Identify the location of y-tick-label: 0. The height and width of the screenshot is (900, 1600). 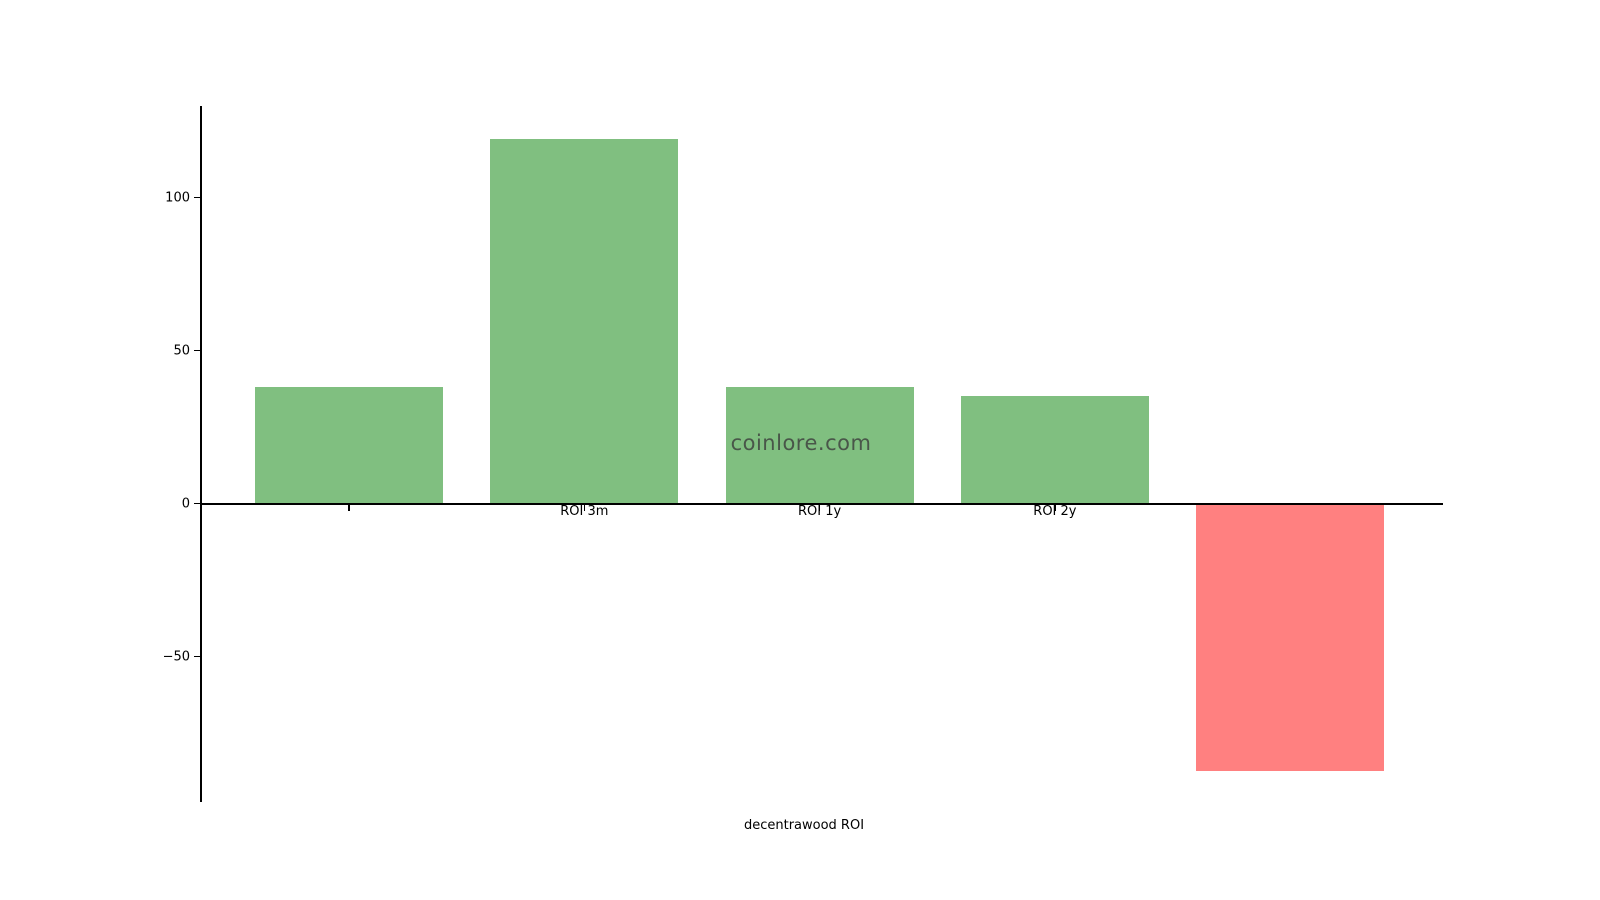
(185, 503).